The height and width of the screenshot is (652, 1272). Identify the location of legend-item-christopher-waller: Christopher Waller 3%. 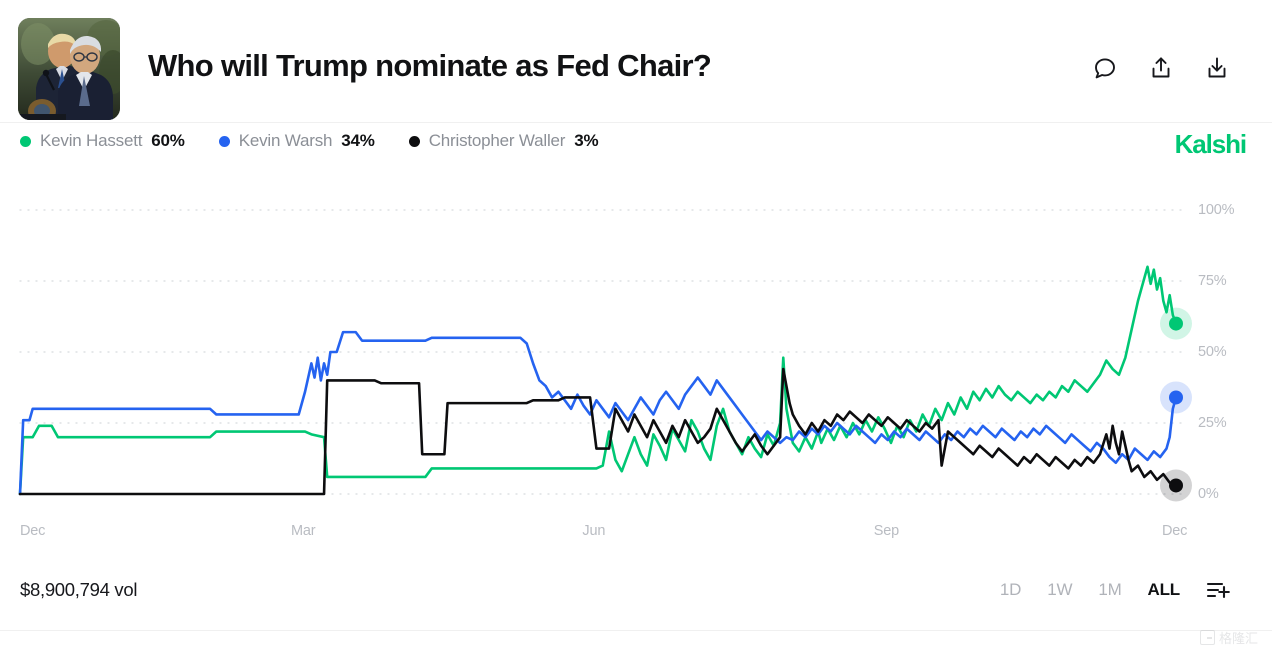
(503, 141).